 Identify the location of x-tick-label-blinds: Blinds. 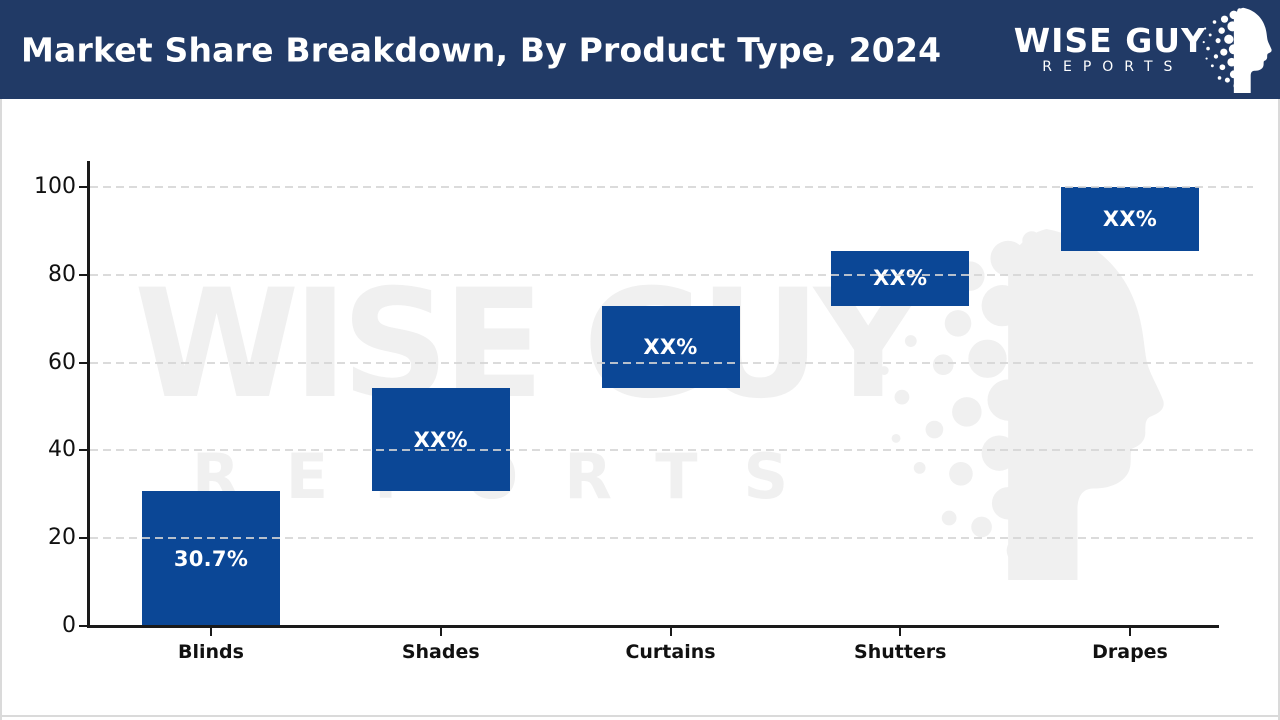
(211, 652).